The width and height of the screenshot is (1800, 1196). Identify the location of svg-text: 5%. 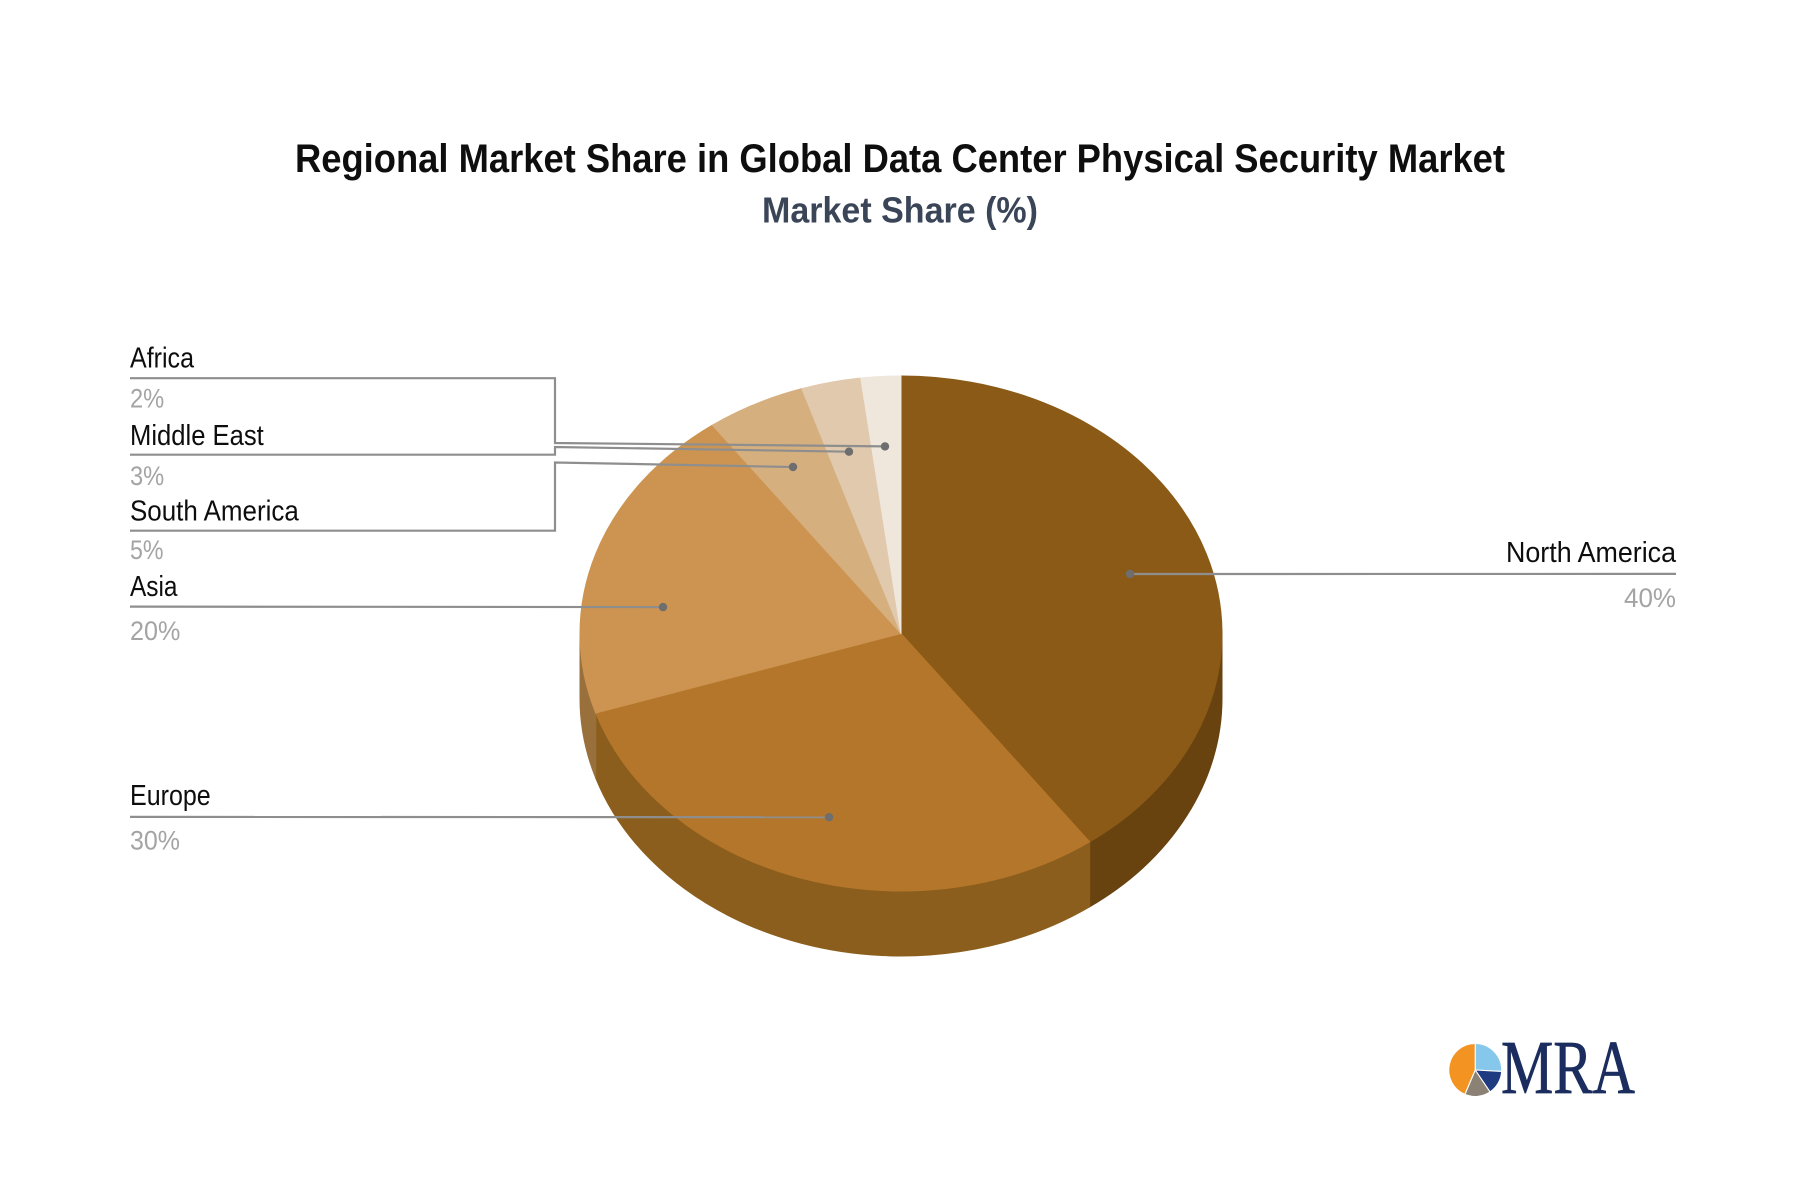
(147, 550).